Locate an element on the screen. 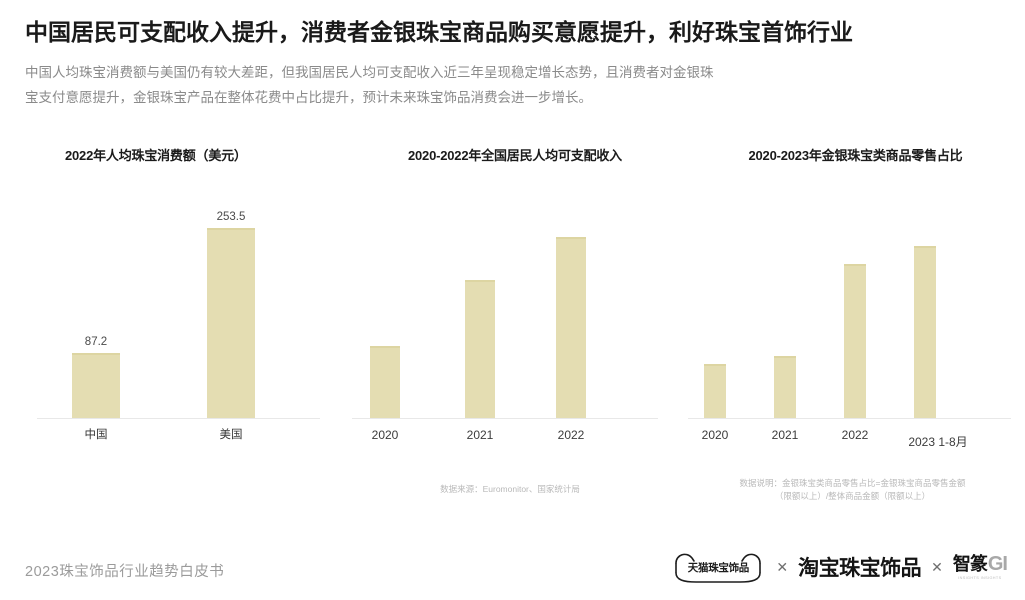 The image size is (1025, 600). x-tick-2023-jan-aug: 2023 1-8月 is located at coordinates (938, 442).